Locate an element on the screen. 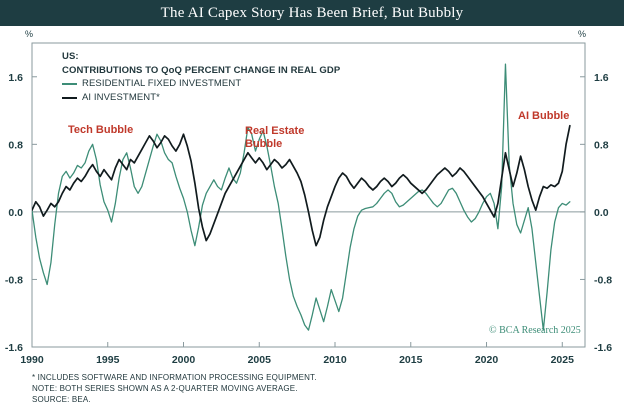 This screenshot has width=624, height=410. svg-text: 1990 is located at coordinates (32, 360).